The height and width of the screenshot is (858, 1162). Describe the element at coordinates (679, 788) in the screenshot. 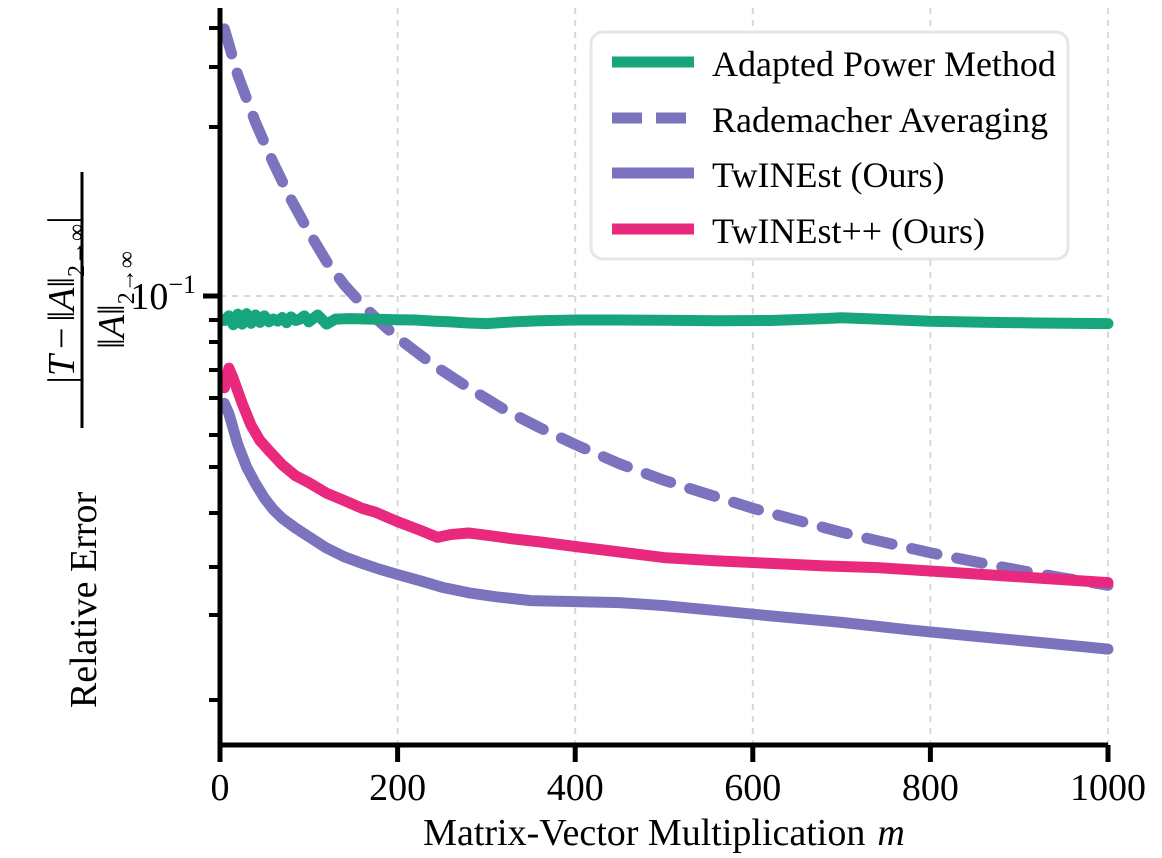

I see `x-tick-labels: 0 200 400 600 800 1000` at that location.